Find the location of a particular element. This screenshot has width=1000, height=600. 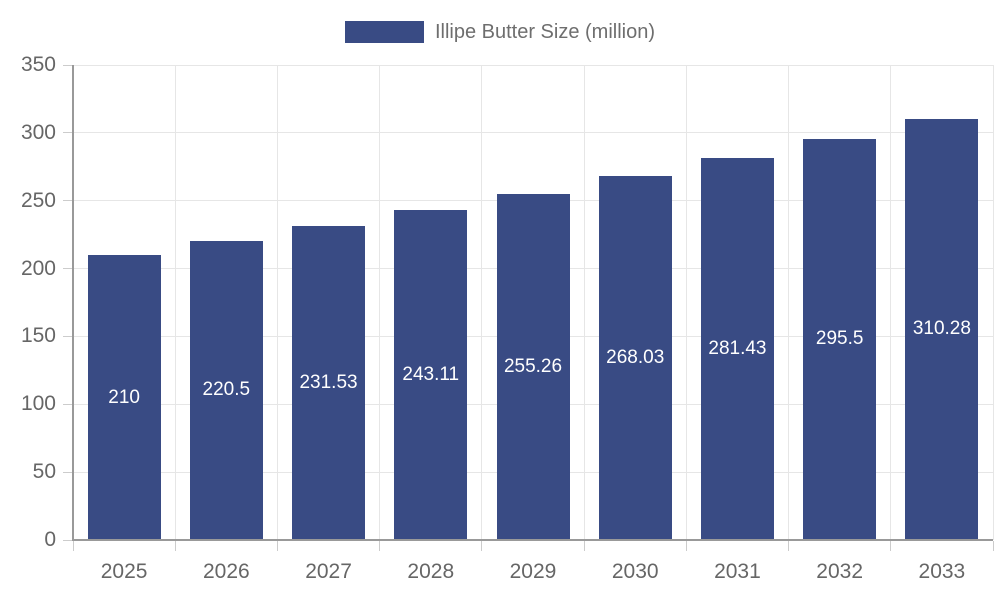

y-axis-tick-label: 350 is located at coordinates (38, 64).